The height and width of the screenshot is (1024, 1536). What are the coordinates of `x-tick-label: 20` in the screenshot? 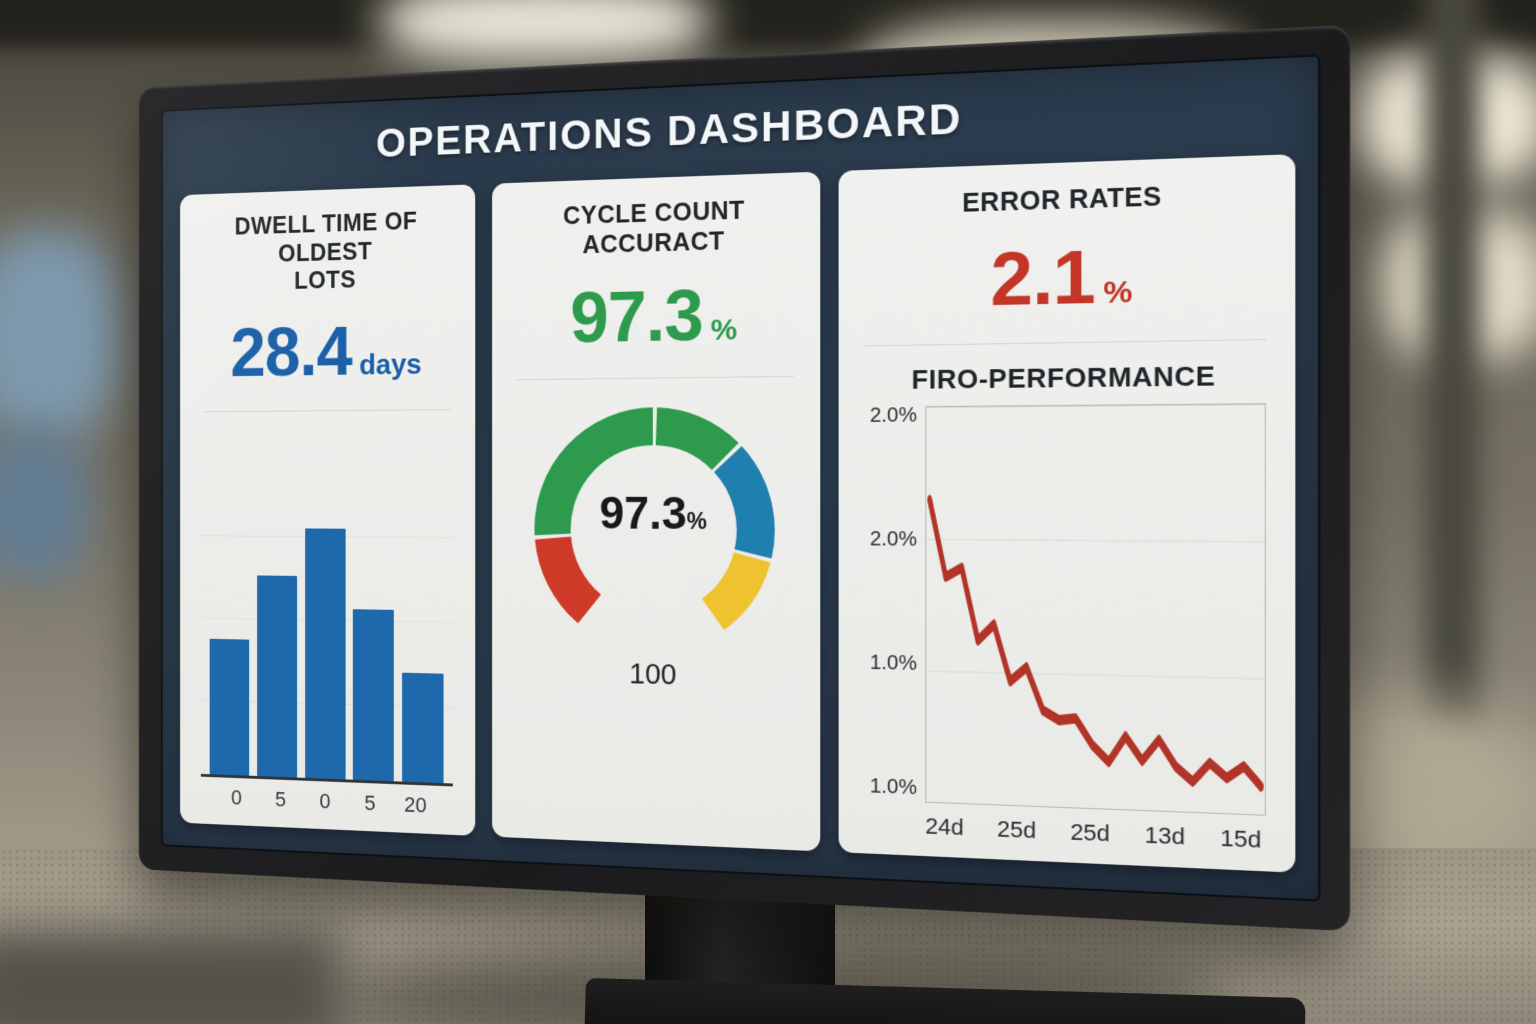 It's located at (415, 805).